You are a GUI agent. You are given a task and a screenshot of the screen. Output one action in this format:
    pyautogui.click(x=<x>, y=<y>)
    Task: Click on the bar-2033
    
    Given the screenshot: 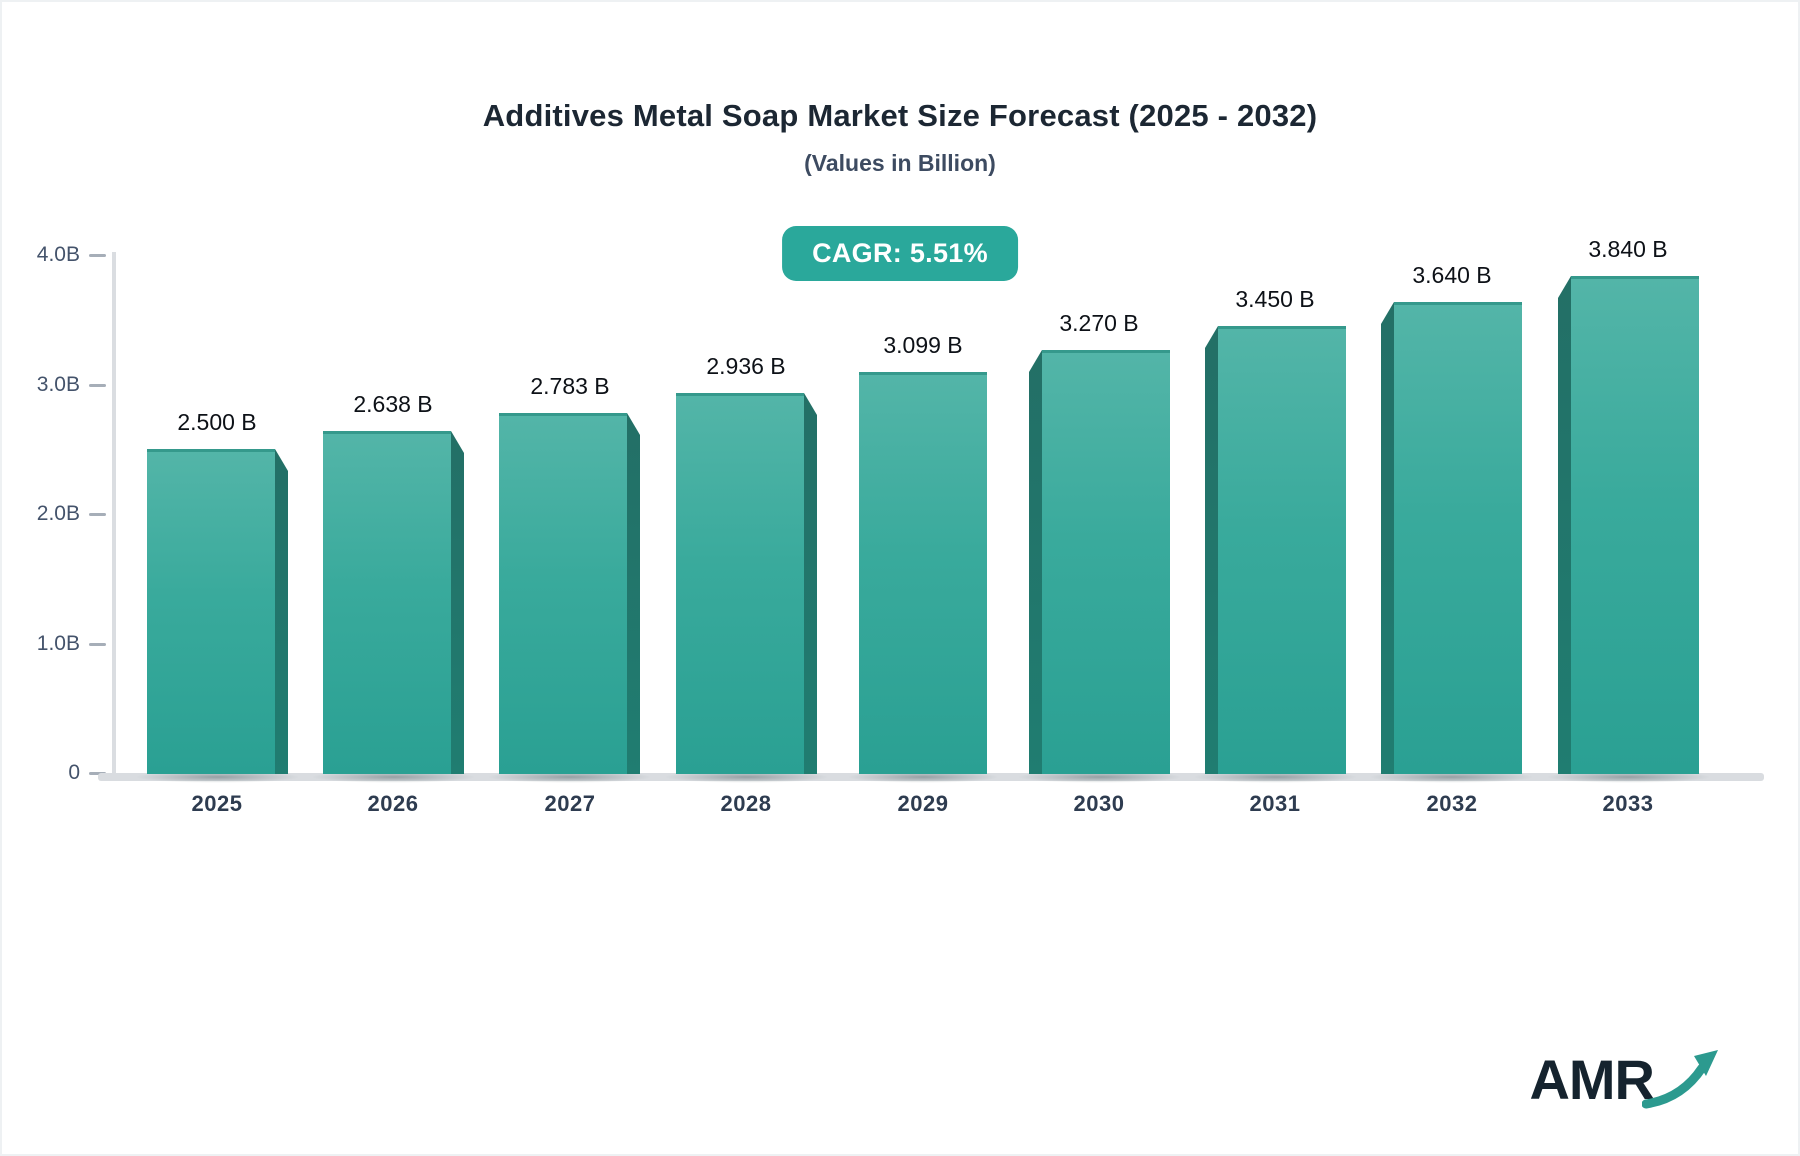 What is the action you would take?
    pyautogui.click(x=1635, y=525)
    